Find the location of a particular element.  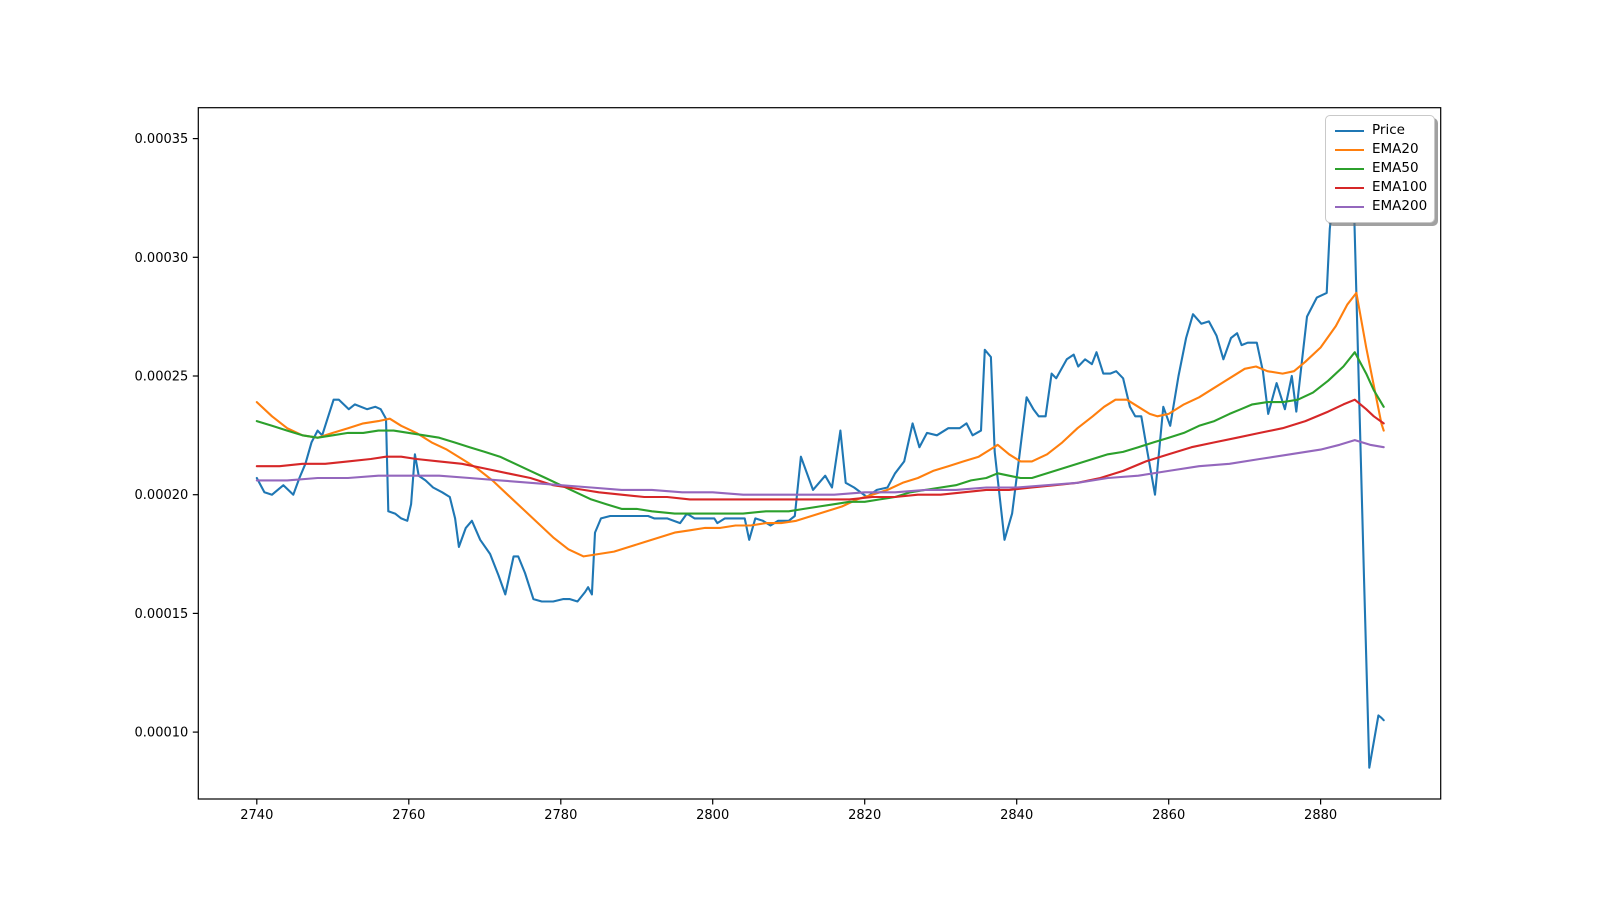

y-tick-label: 0.00020 is located at coordinates (162, 495).